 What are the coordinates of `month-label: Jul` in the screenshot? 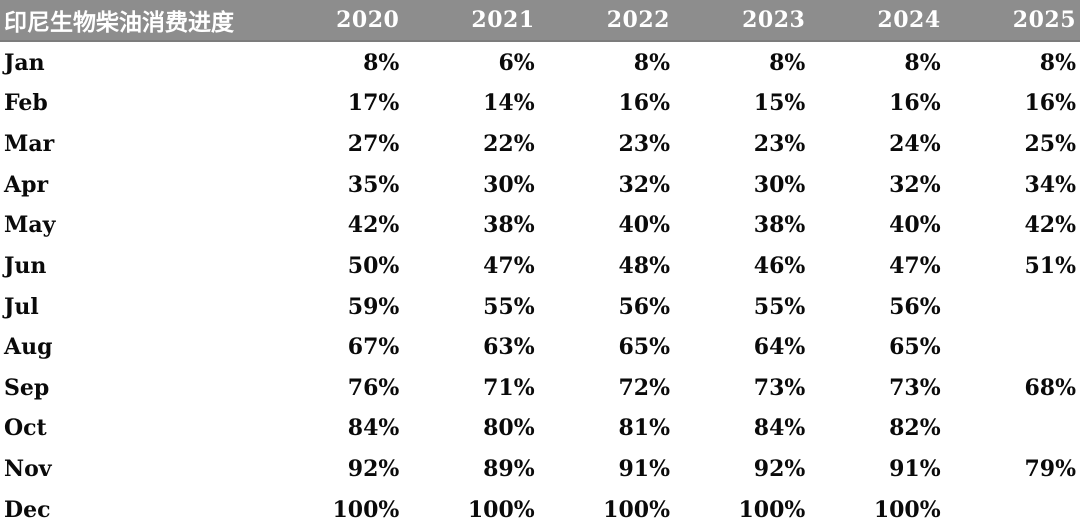 It's located at (21, 306).